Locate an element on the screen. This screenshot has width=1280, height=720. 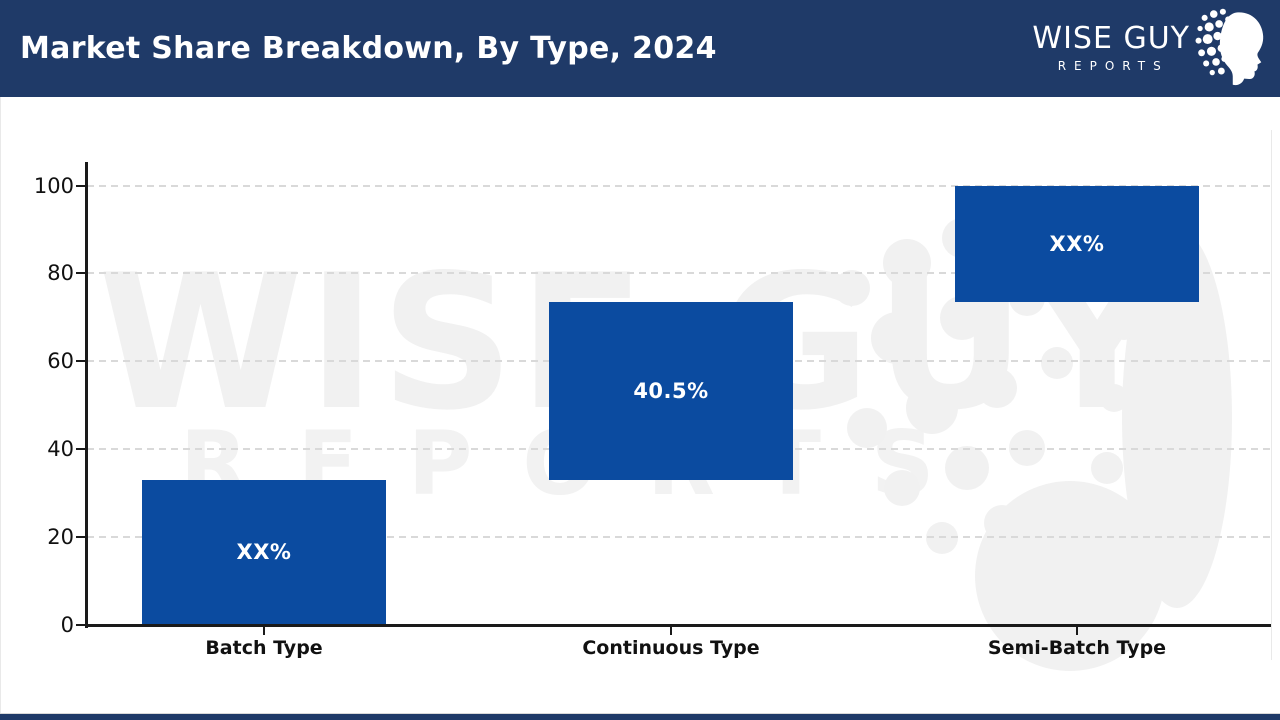
y-tick-label-40: 40 is located at coordinates (60, 449).